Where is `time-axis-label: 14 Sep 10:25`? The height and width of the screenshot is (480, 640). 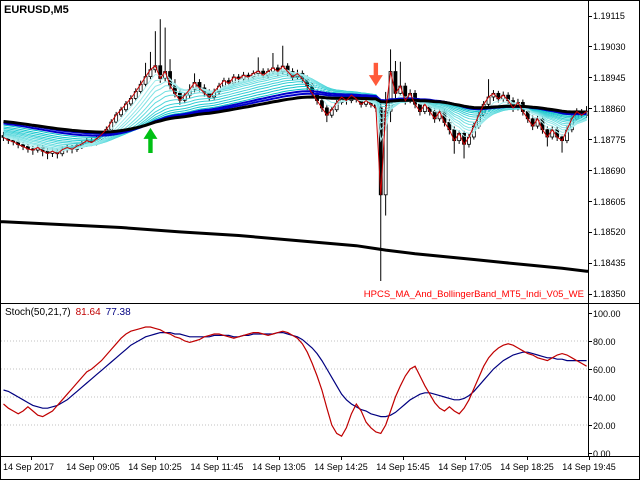
time-axis-label: 14 Sep 10:25 is located at coordinates (155, 467).